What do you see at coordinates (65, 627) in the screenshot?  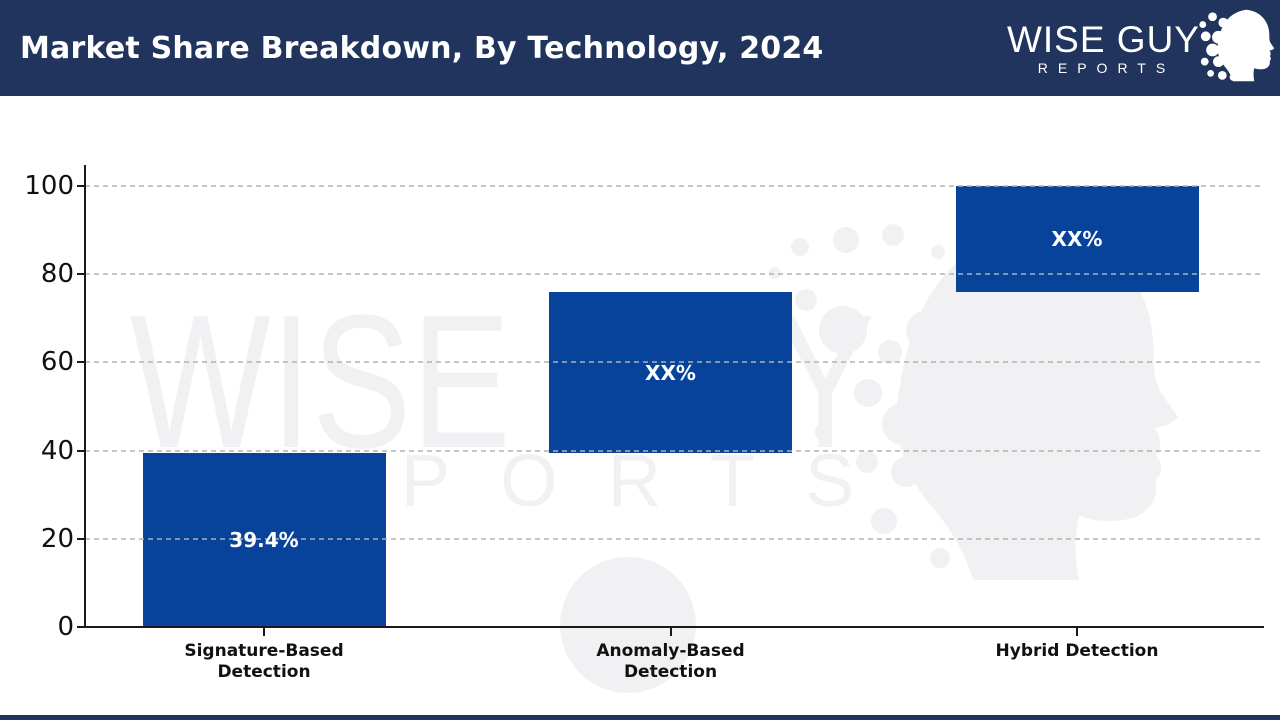 I see `y-tick-label: 0` at bounding box center [65, 627].